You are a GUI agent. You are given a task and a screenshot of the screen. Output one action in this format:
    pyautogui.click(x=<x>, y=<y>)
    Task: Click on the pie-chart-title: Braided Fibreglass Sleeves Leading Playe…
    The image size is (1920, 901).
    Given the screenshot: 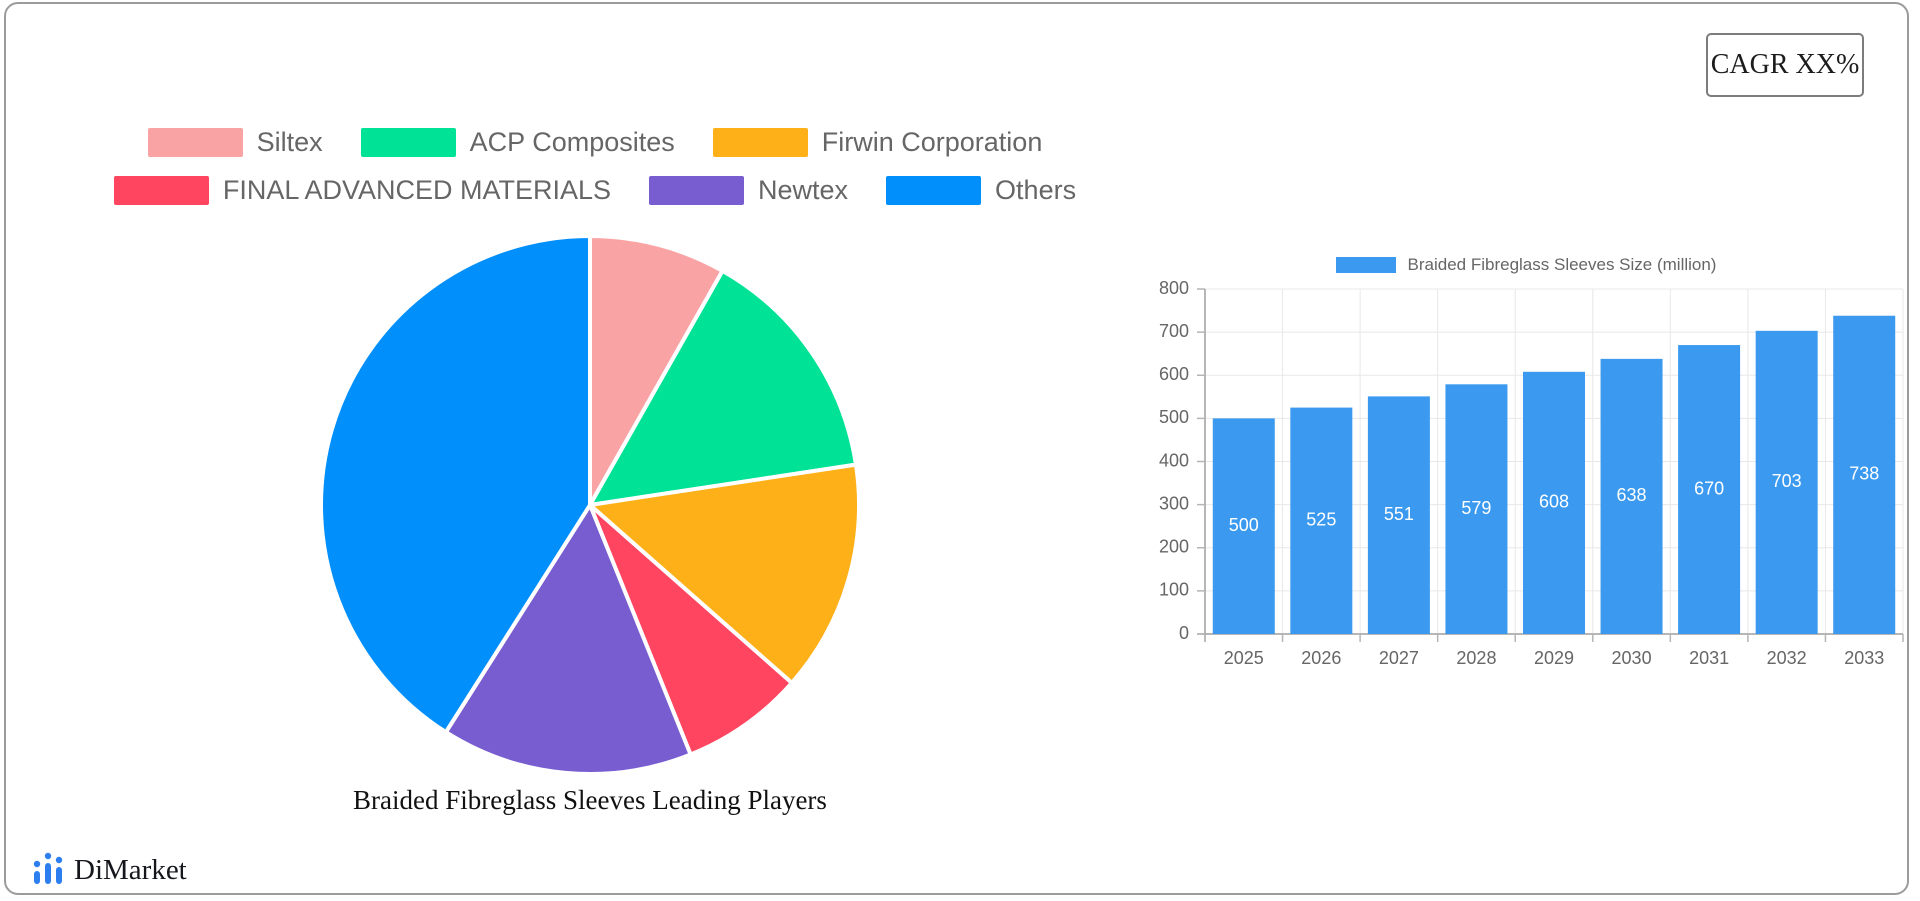 What is the action you would take?
    pyautogui.click(x=590, y=800)
    